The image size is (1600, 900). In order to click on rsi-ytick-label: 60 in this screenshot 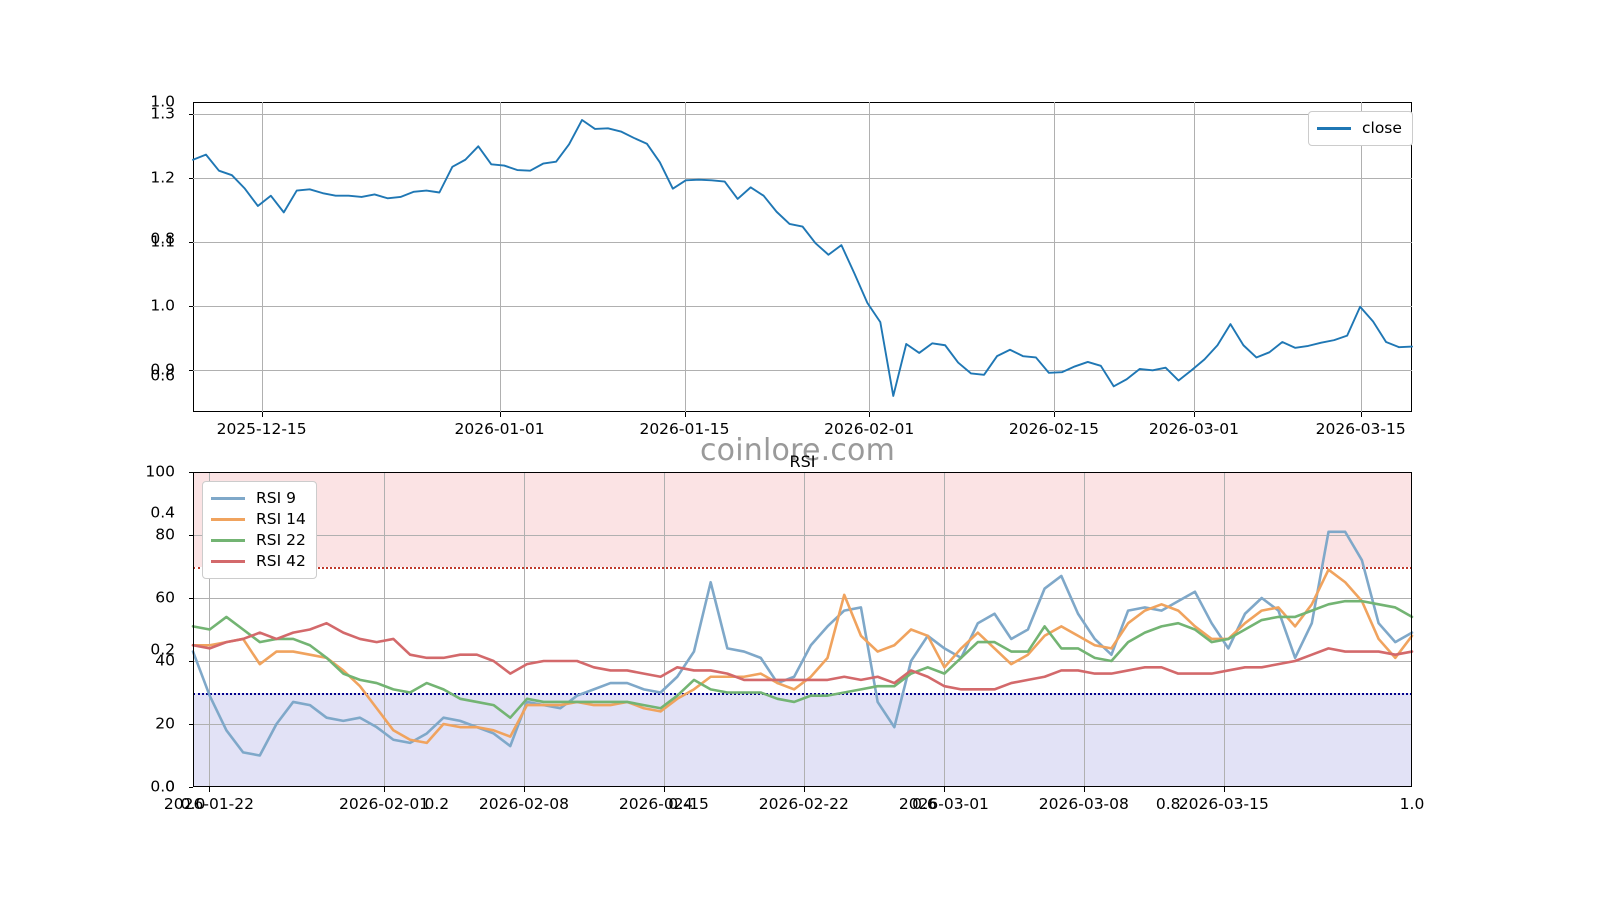, I will do `click(165, 597)`.